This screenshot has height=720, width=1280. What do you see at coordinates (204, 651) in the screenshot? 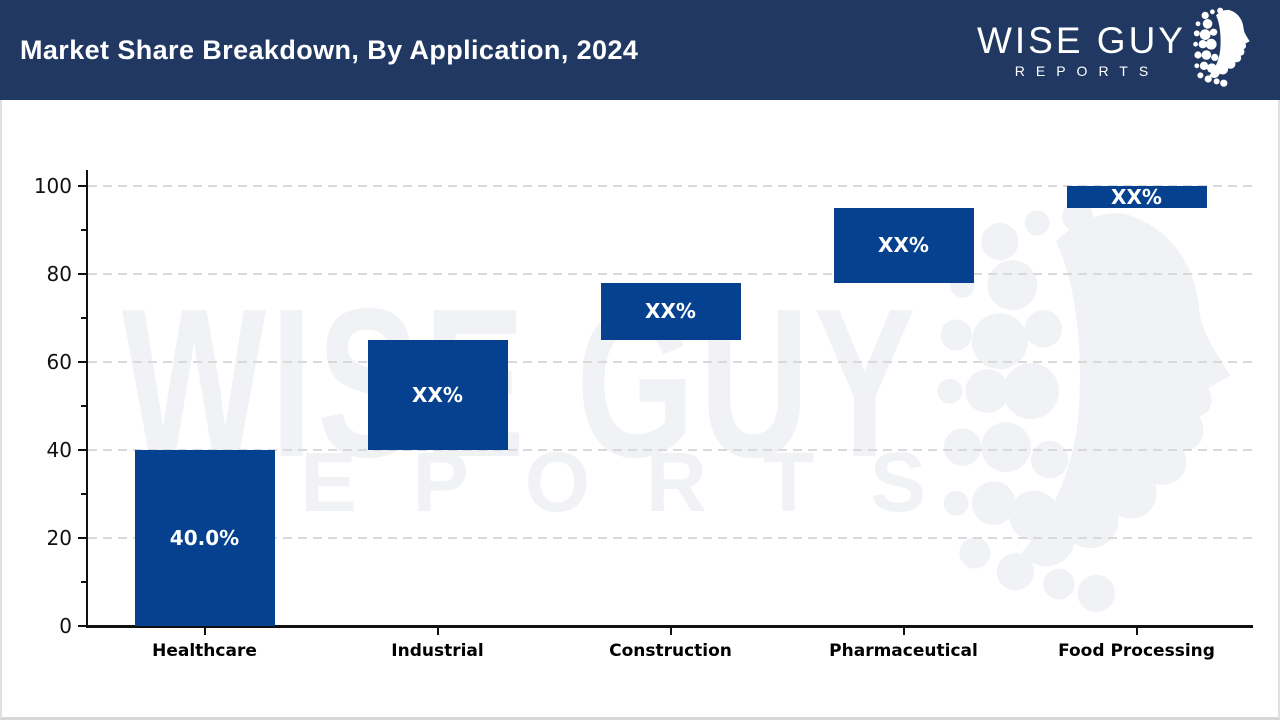
I see `x-category-label-0: Healthcare` at bounding box center [204, 651].